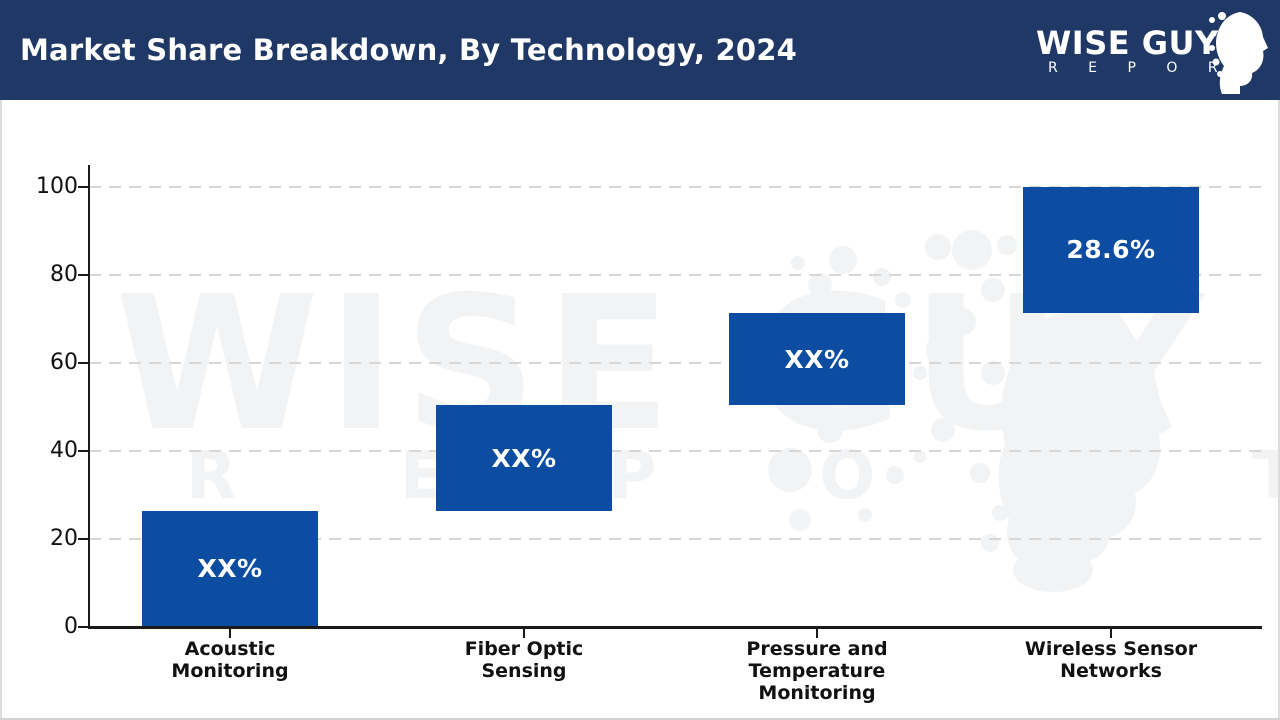 The image size is (1280, 720). I want to click on category-label: Acoustic Monitoring, so click(230, 660).